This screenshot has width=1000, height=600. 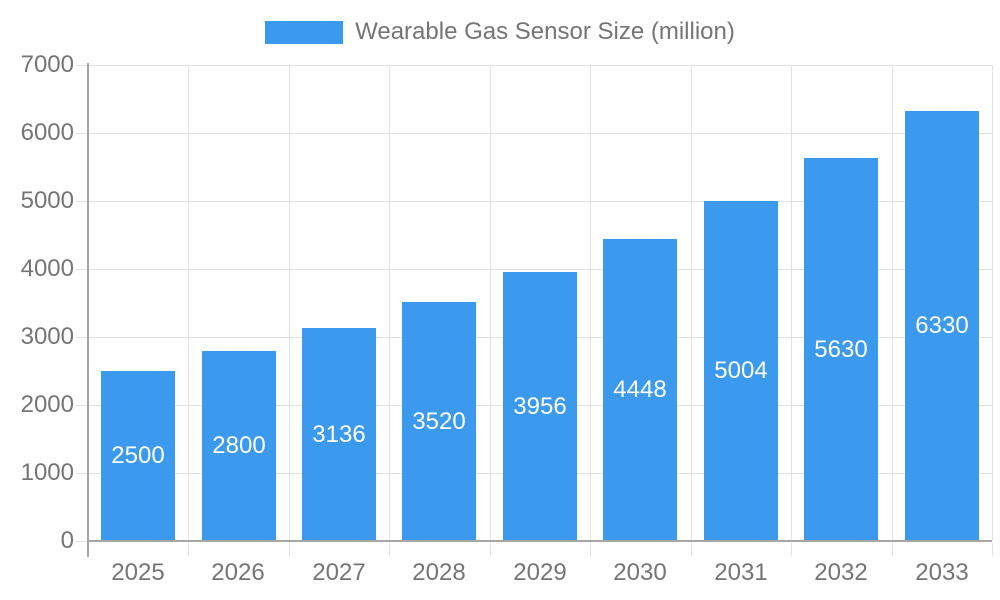 What do you see at coordinates (88, 310) in the screenshot?
I see `y-axis-line` at bounding box center [88, 310].